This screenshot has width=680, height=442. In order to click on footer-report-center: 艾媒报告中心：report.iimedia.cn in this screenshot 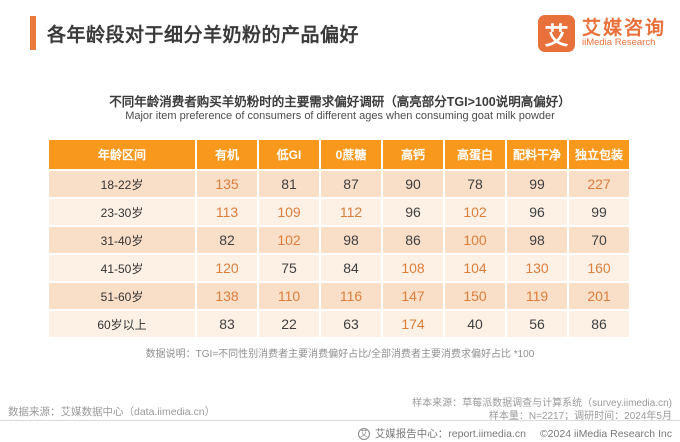, I will do `click(450, 434)`.